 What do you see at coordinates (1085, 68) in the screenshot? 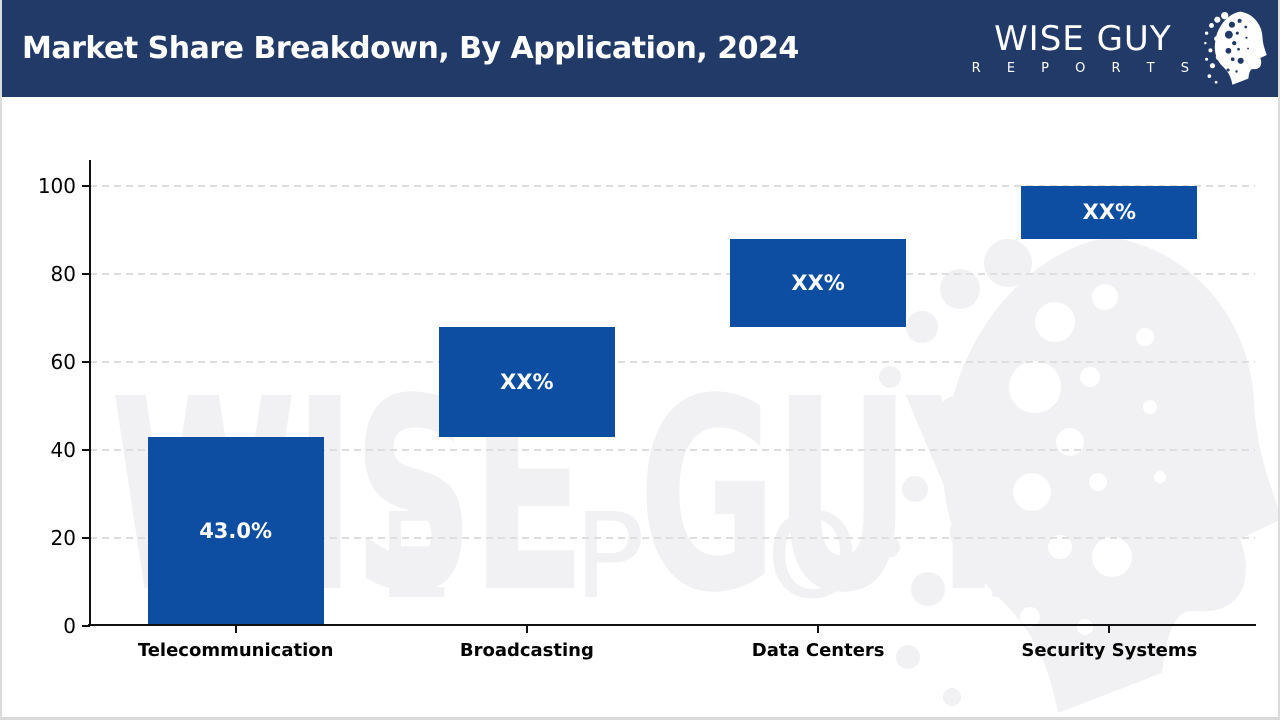
I see `logo-subtext: R E P O R T S` at bounding box center [1085, 68].